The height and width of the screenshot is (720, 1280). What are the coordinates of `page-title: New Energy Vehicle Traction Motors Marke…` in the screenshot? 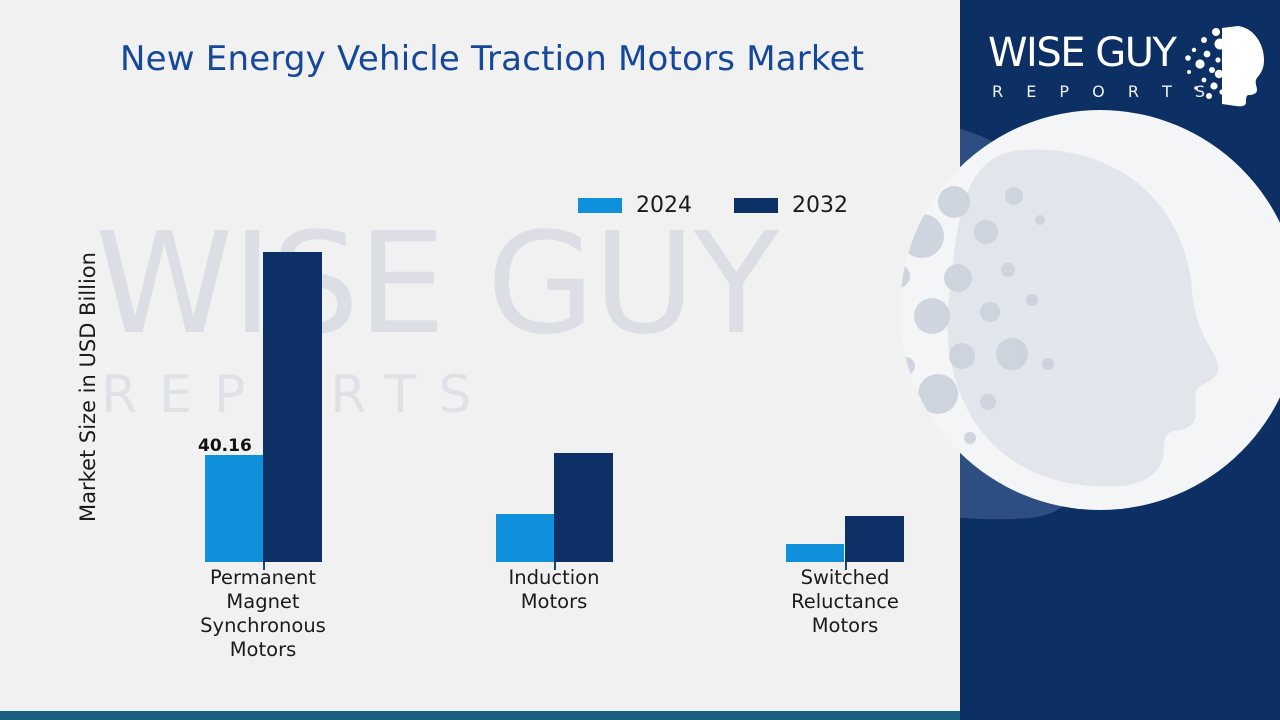 It's located at (492, 59).